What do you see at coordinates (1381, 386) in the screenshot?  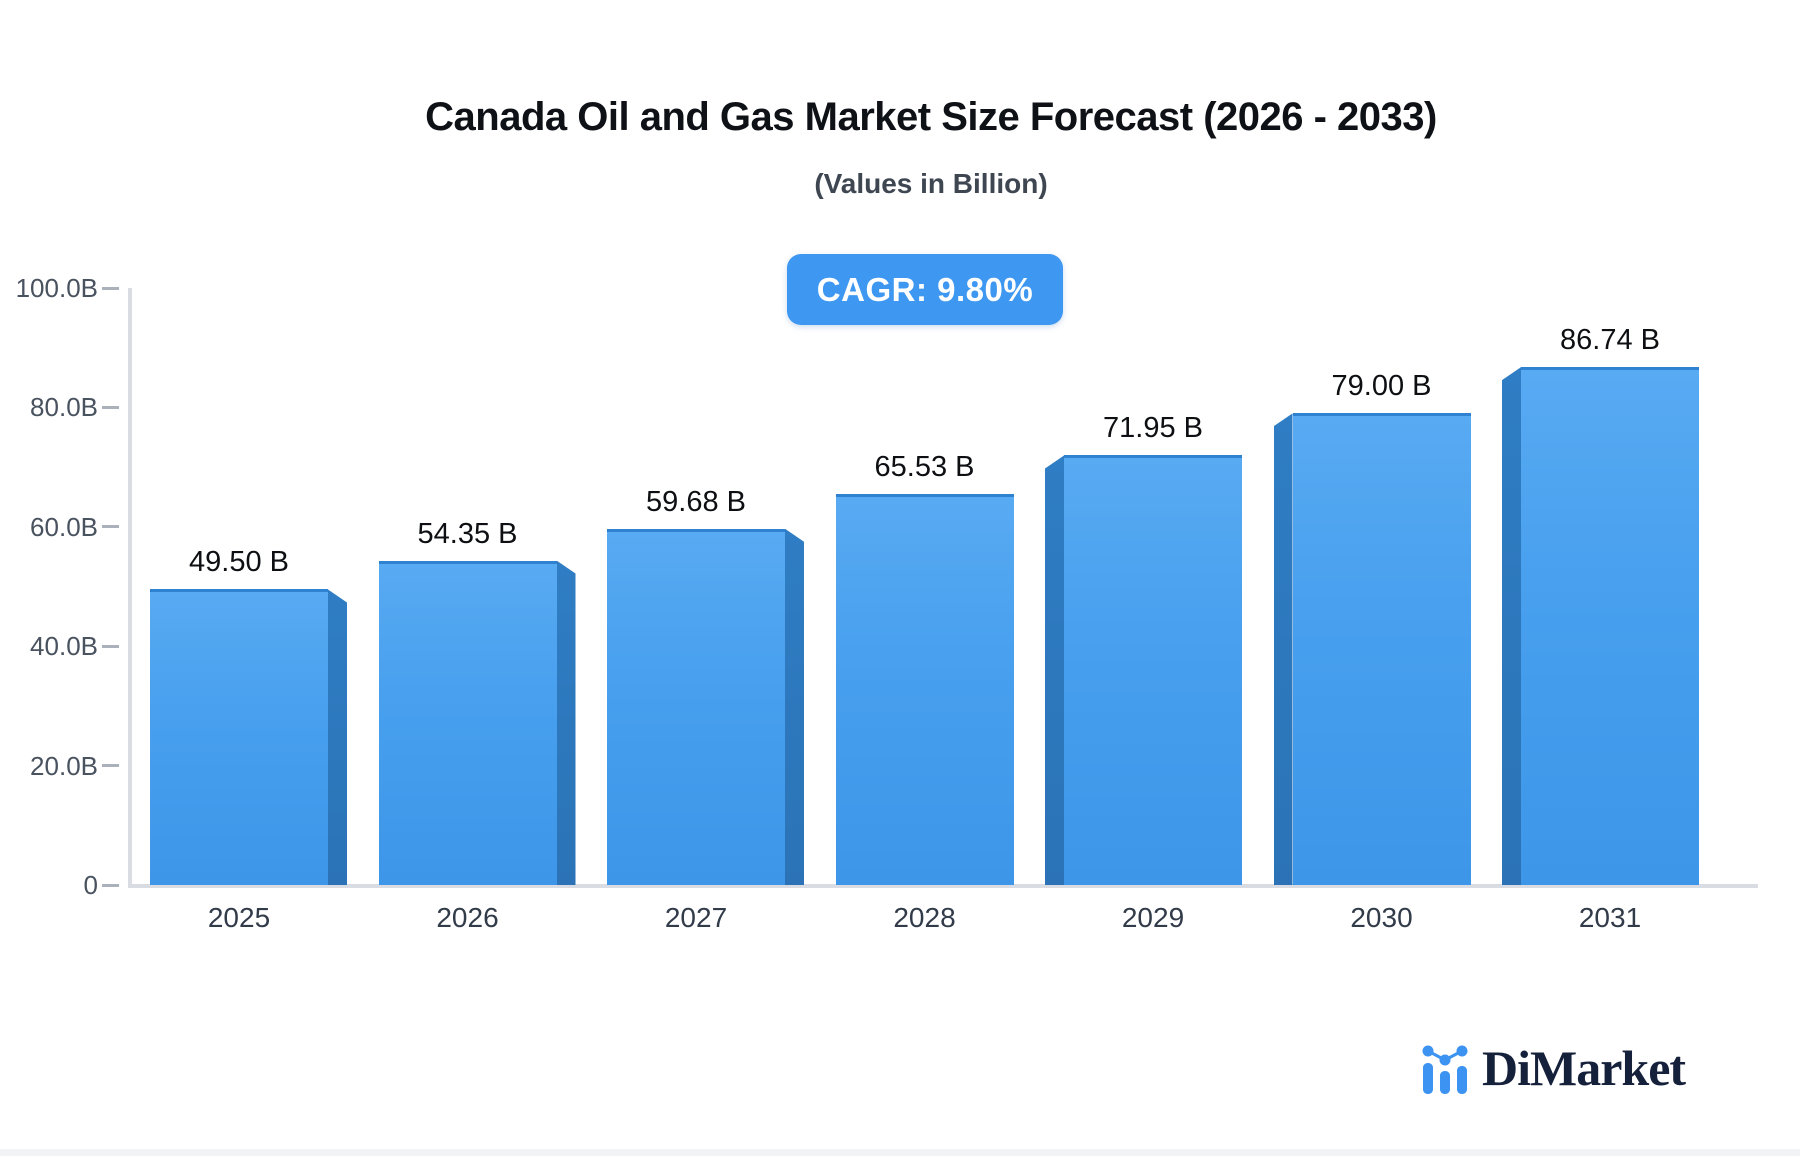 I see `bar-value-label: 79.00 B` at bounding box center [1381, 386].